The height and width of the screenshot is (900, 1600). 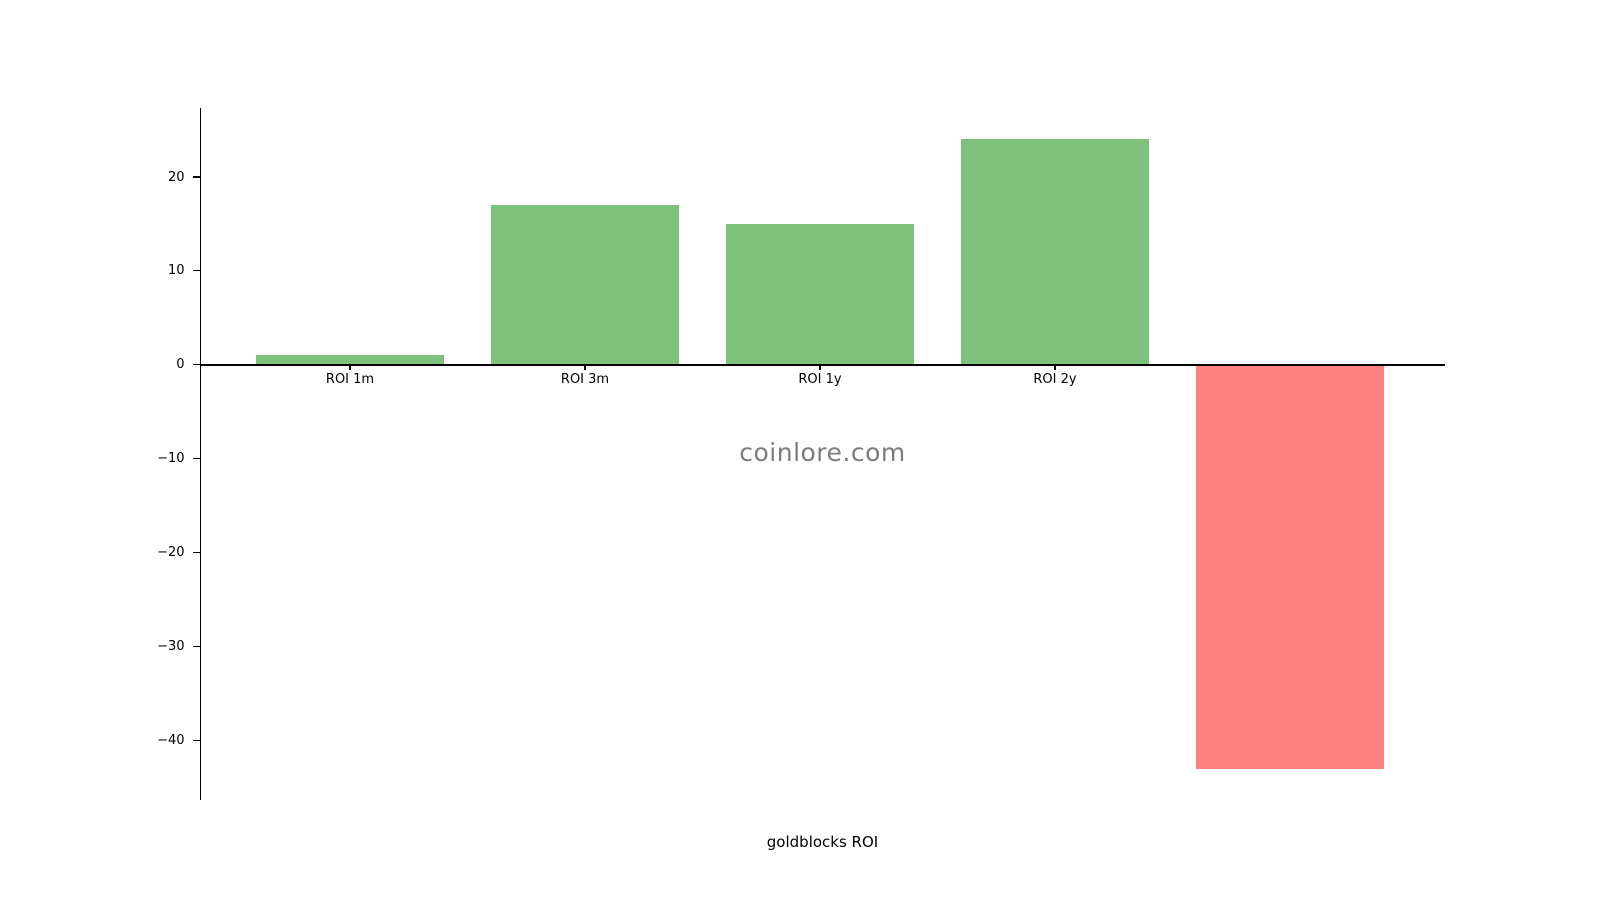 I want to click on y-tick-label: 20, so click(x=176, y=177).